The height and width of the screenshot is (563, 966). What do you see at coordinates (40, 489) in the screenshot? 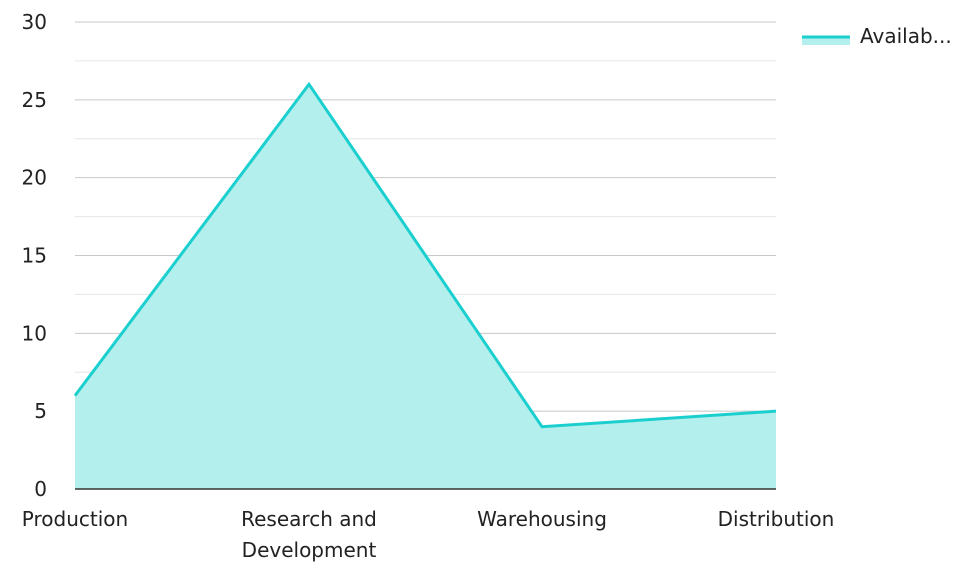
I see `y-tick-label: 0` at bounding box center [40, 489].